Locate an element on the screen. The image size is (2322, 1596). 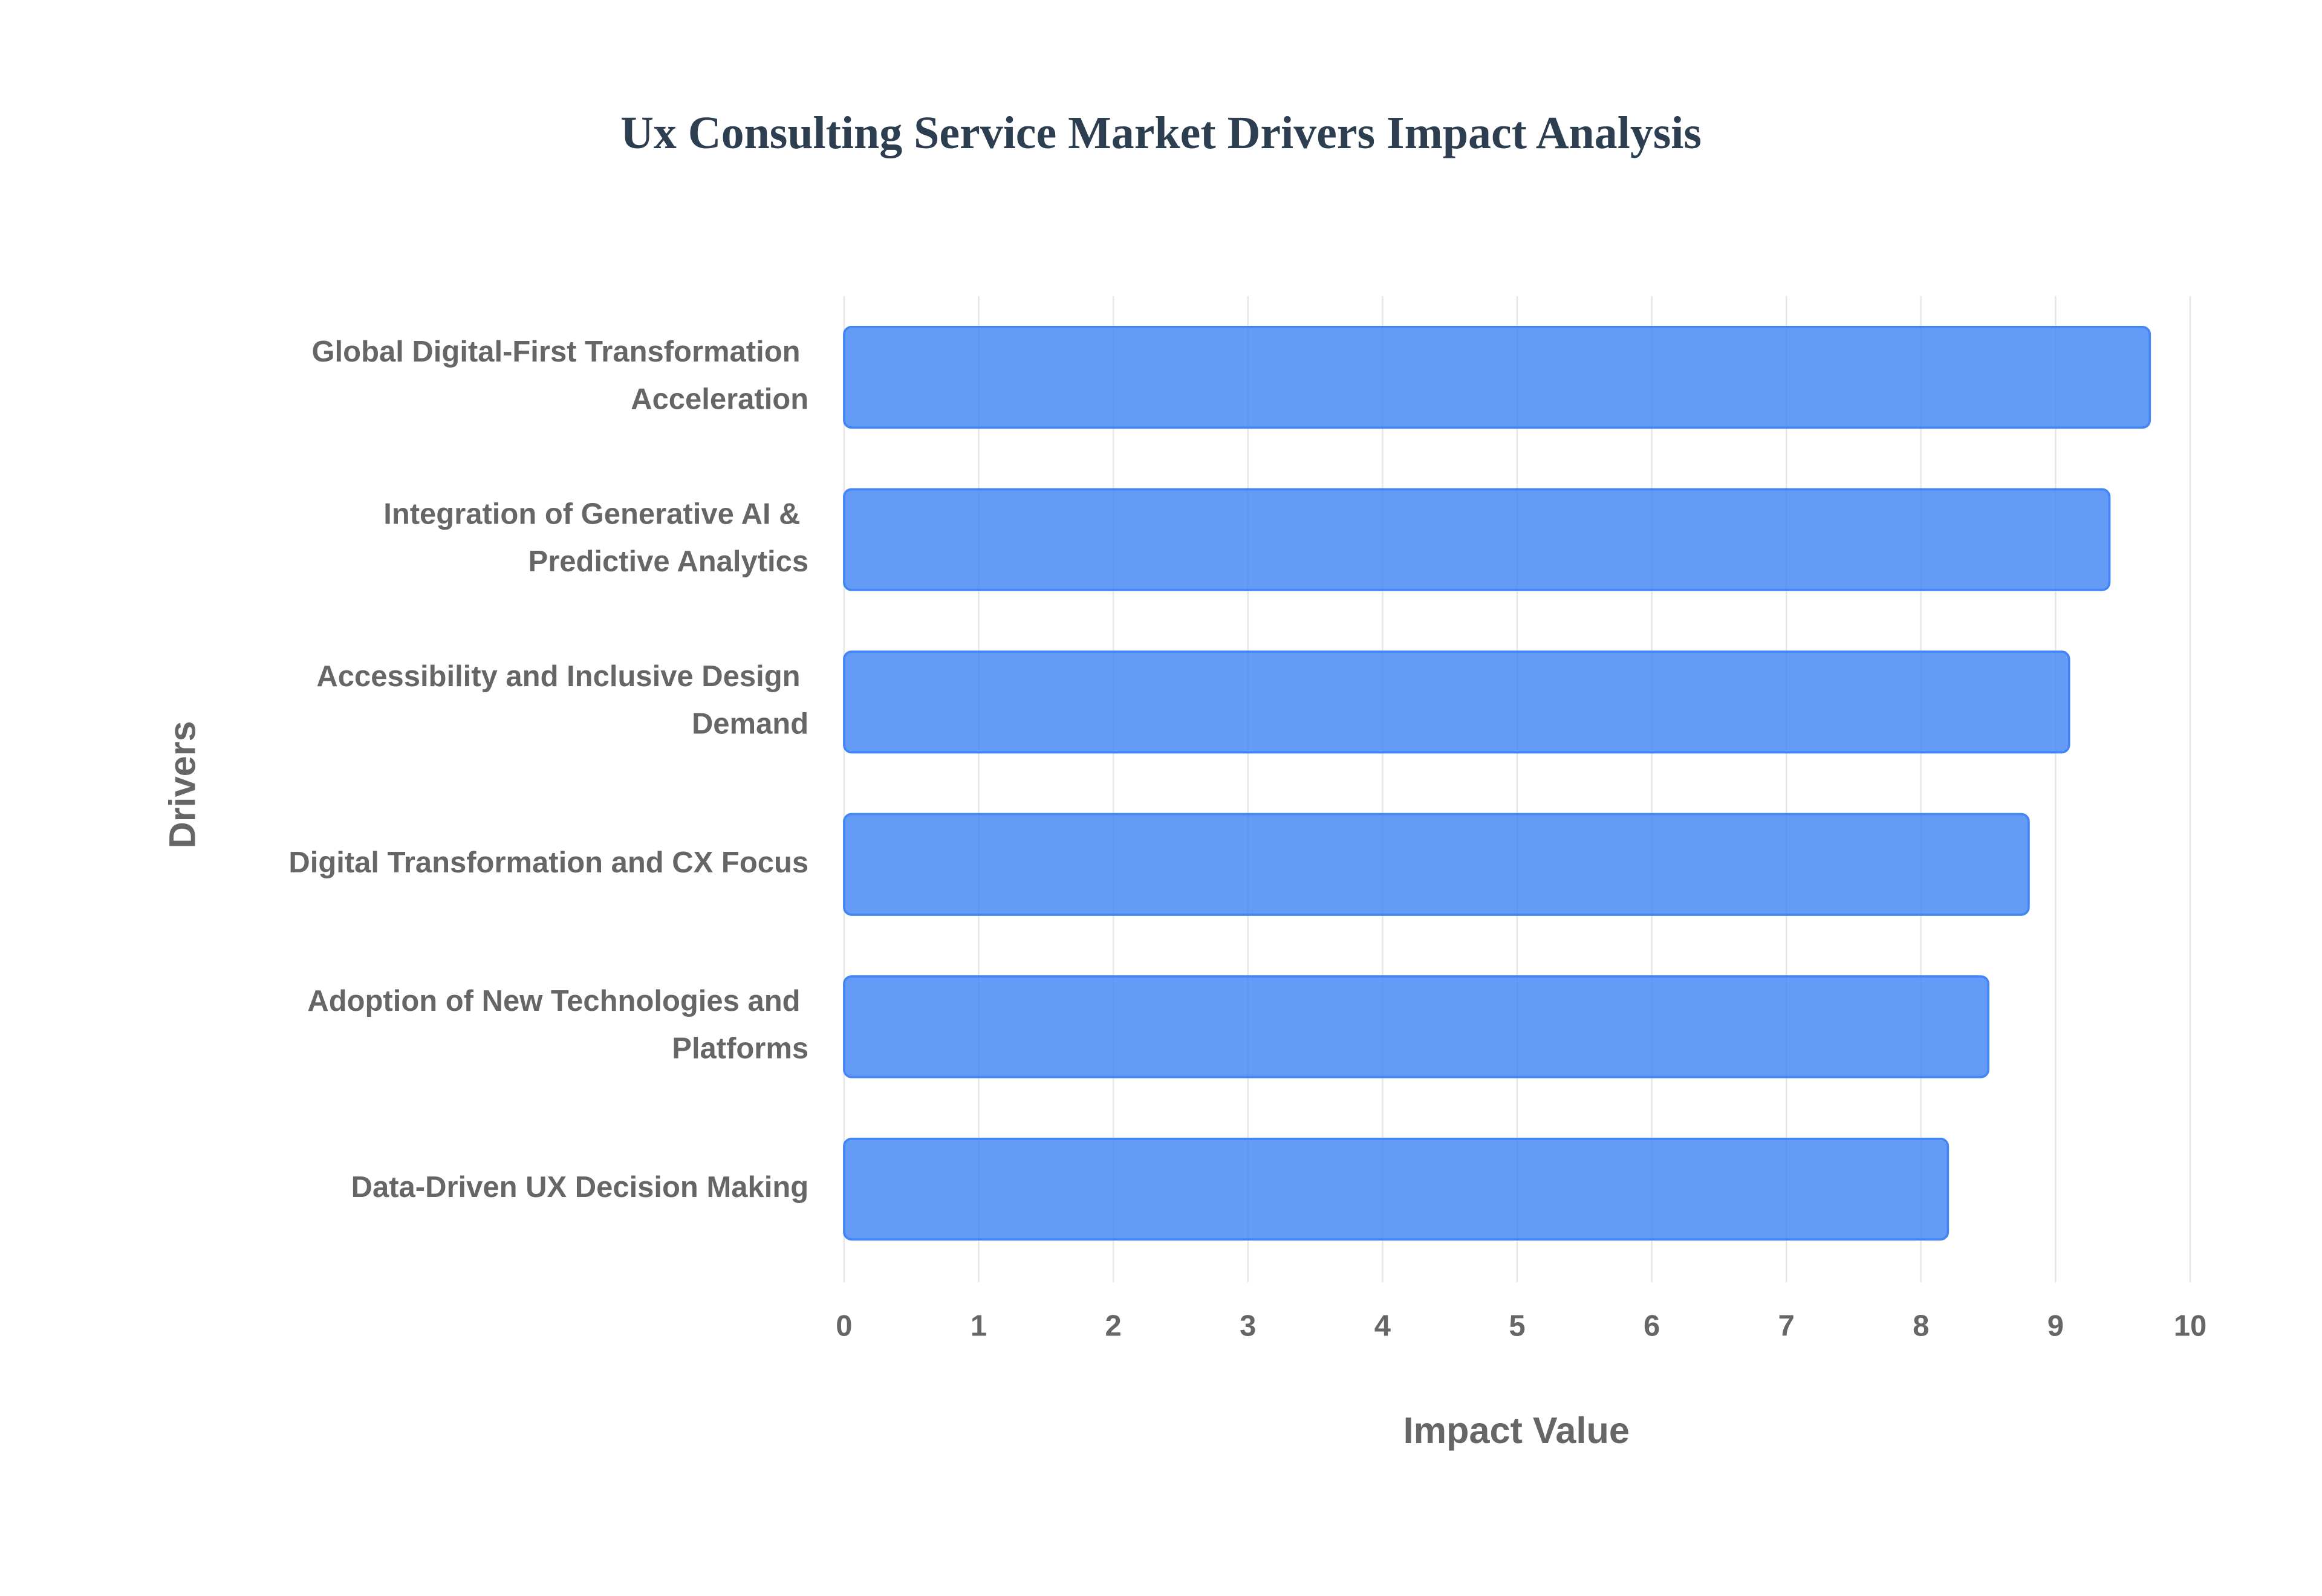
x-tick-label: 5 is located at coordinates (1517, 1326).